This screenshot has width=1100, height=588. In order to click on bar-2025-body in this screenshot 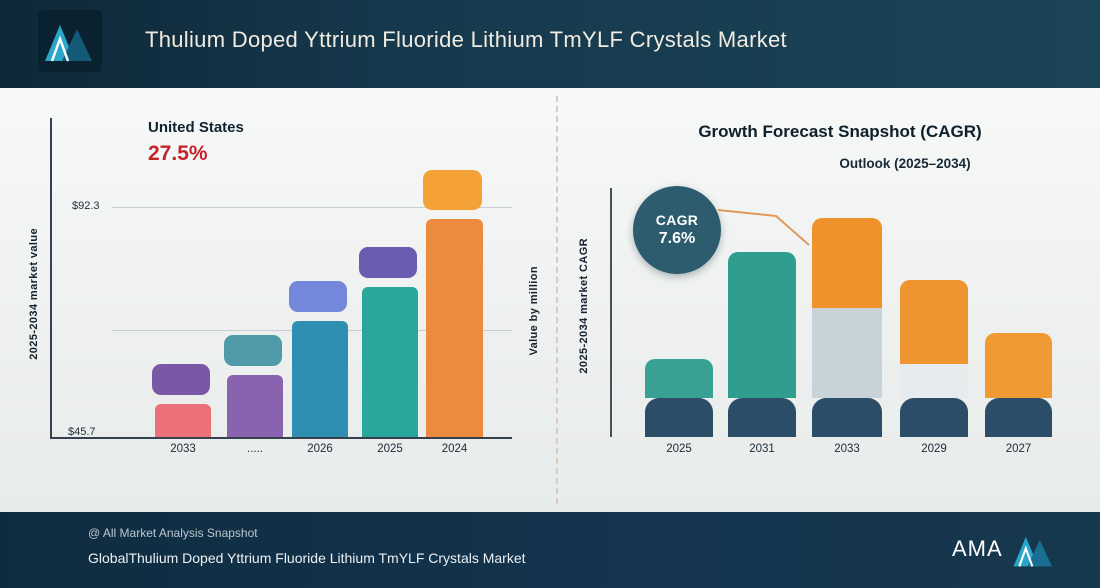, I will do `click(390, 362)`.